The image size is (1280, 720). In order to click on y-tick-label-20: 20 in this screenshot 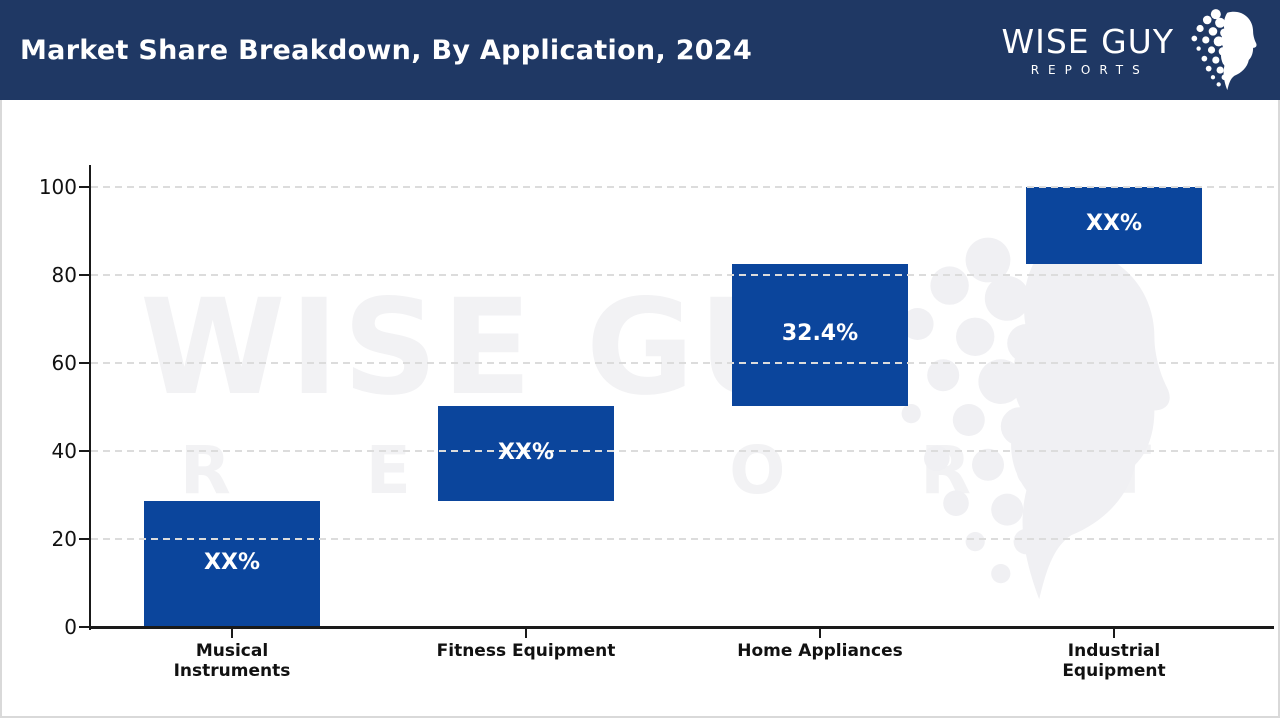, I will do `click(64, 539)`.